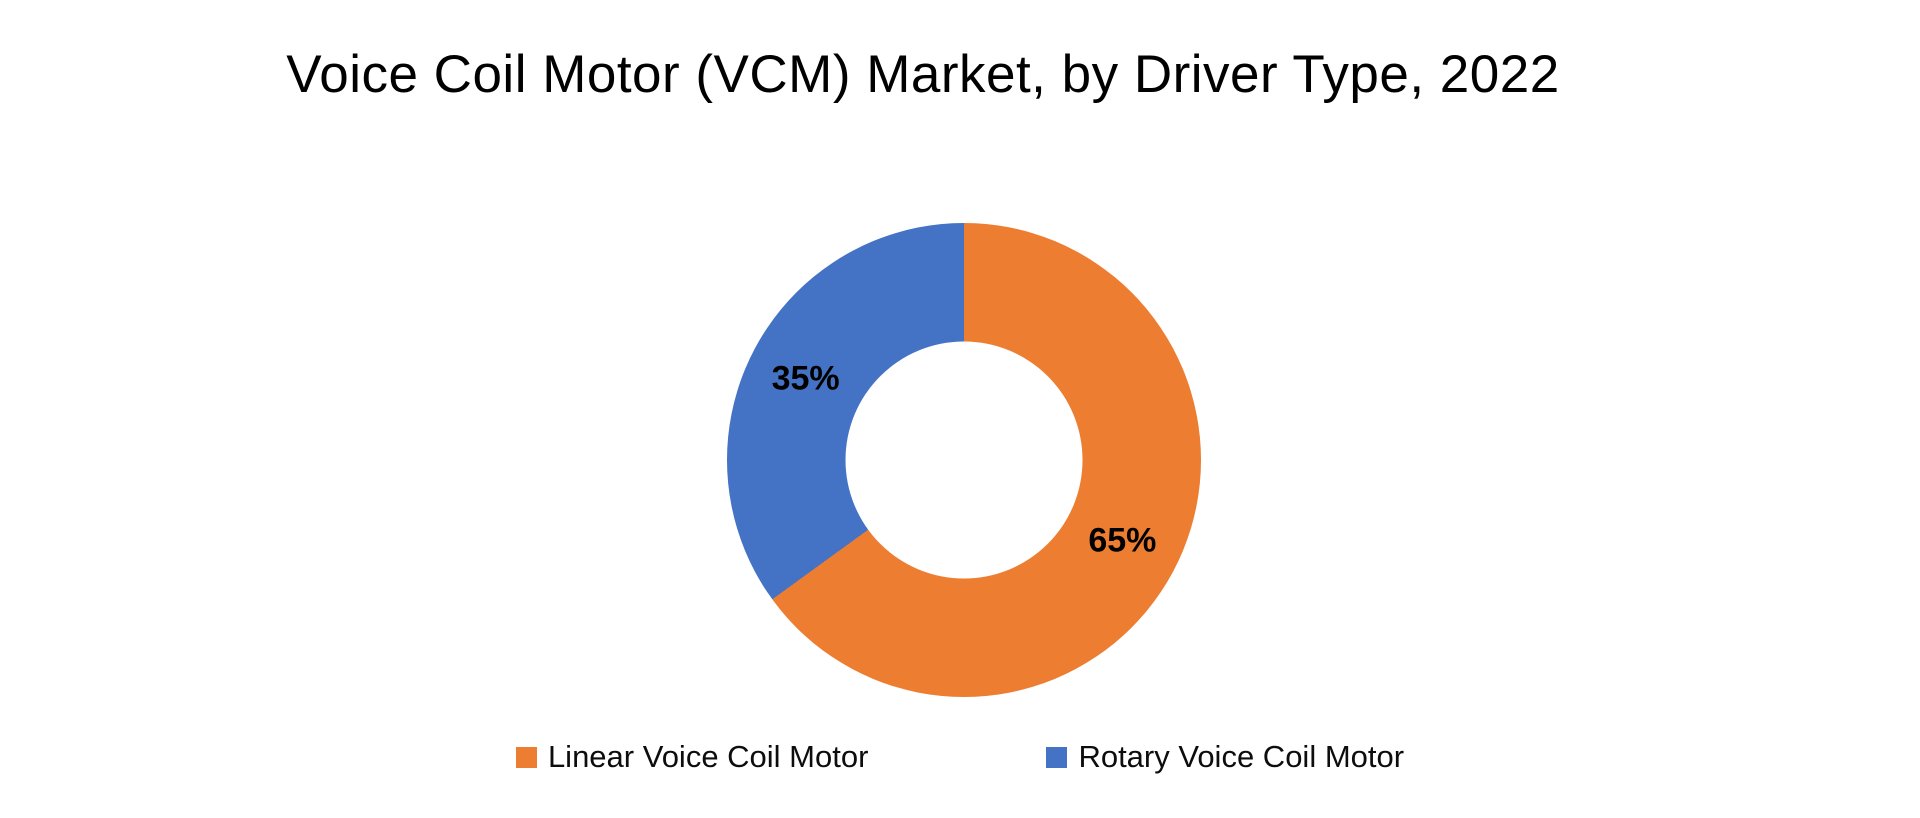  I want to click on legend-swatch-rotary, so click(1057, 757).